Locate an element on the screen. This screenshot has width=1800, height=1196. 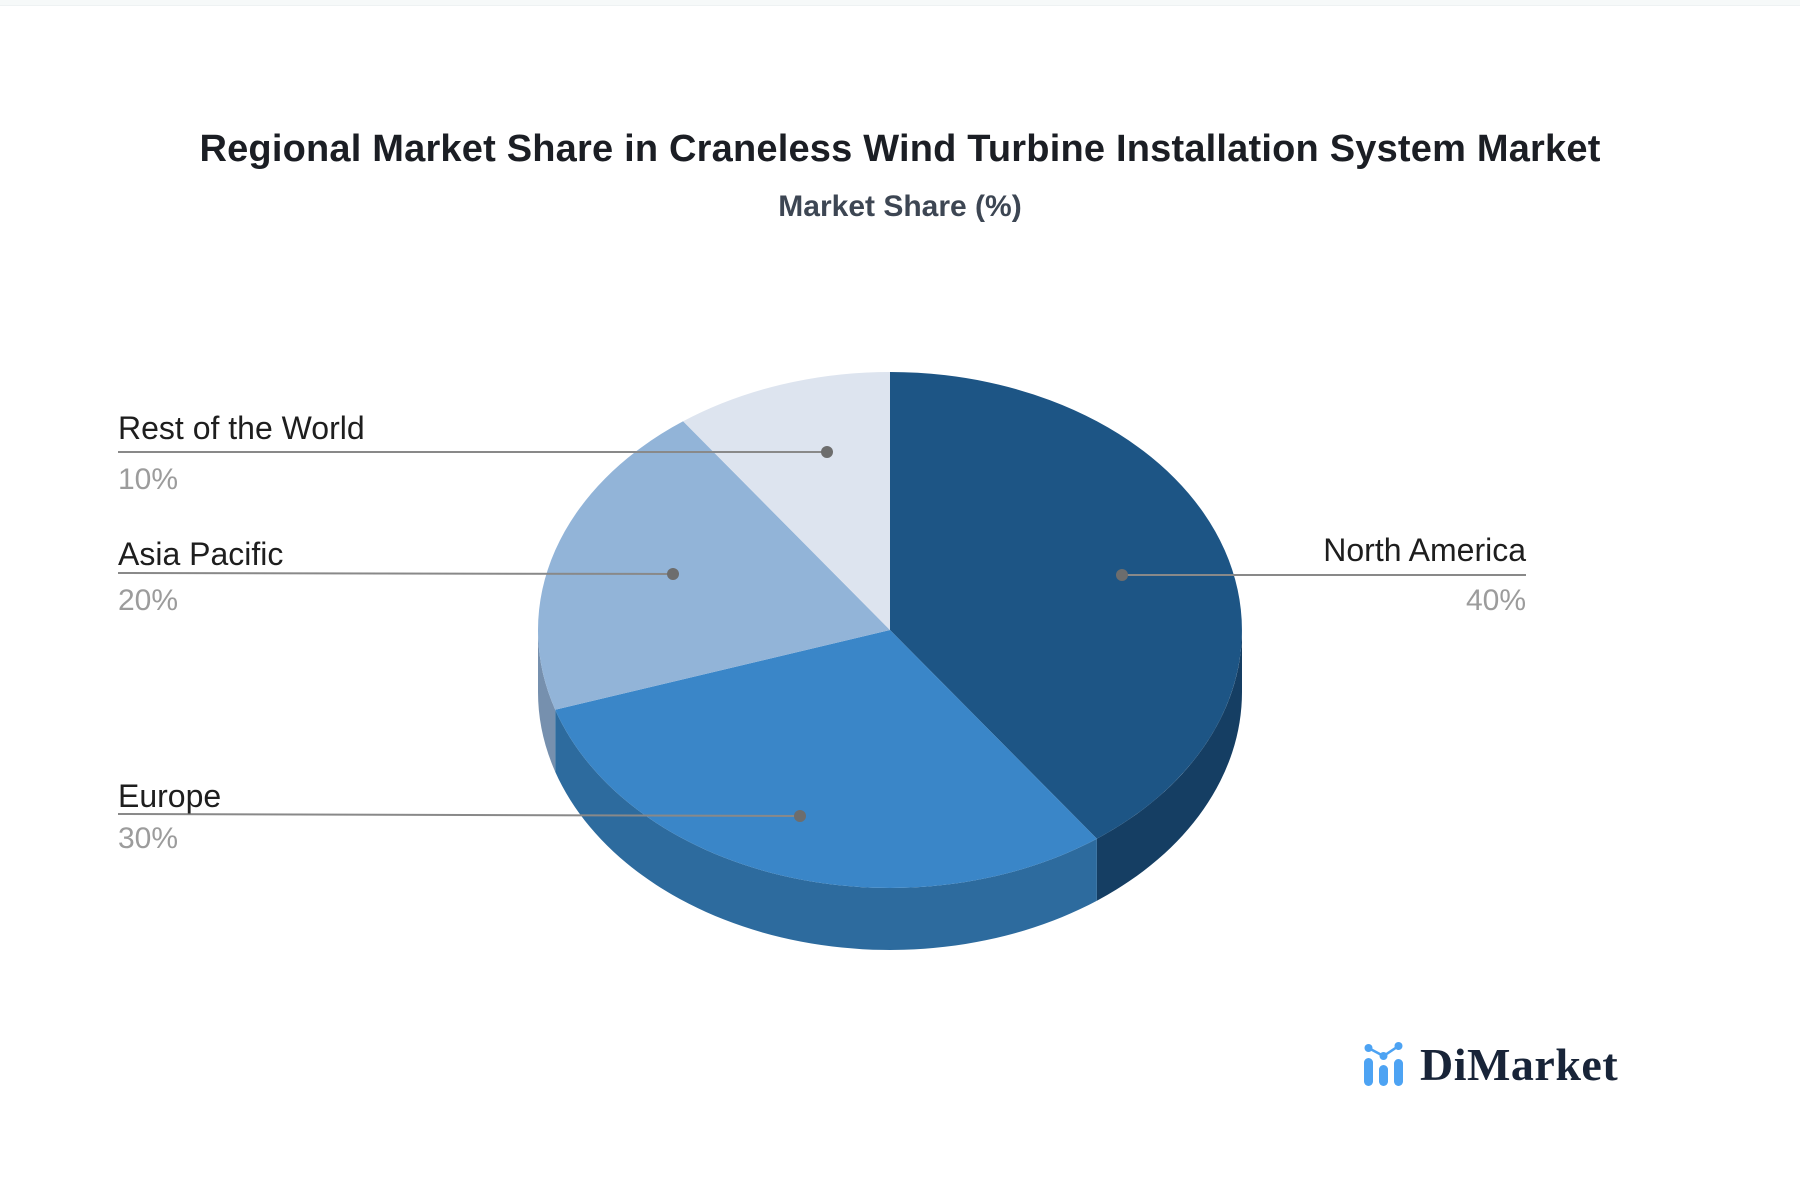
value-europe: 30% is located at coordinates (148, 839).